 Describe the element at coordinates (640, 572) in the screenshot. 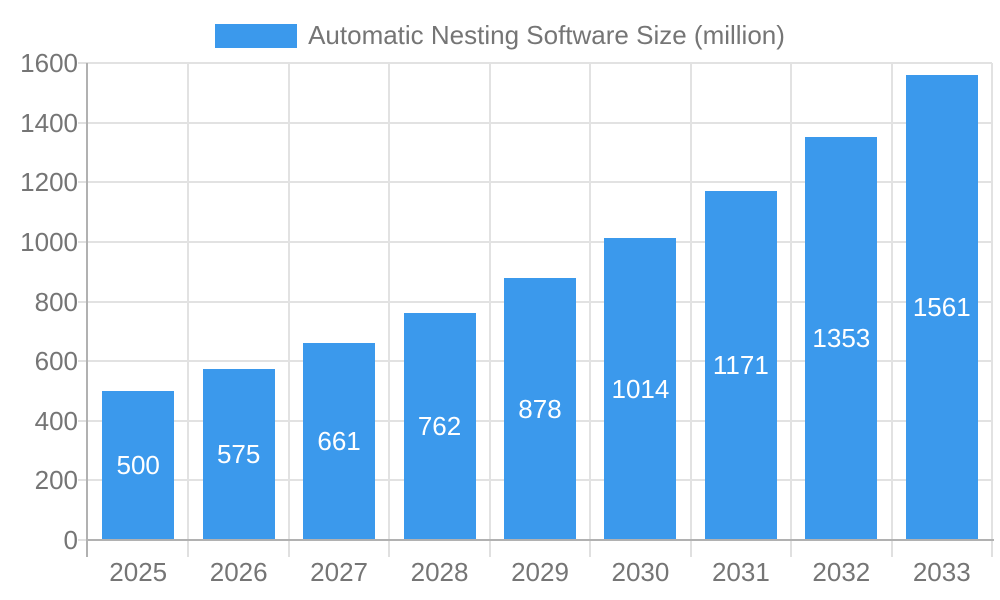

I see `x-axis-label: 2030` at that location.